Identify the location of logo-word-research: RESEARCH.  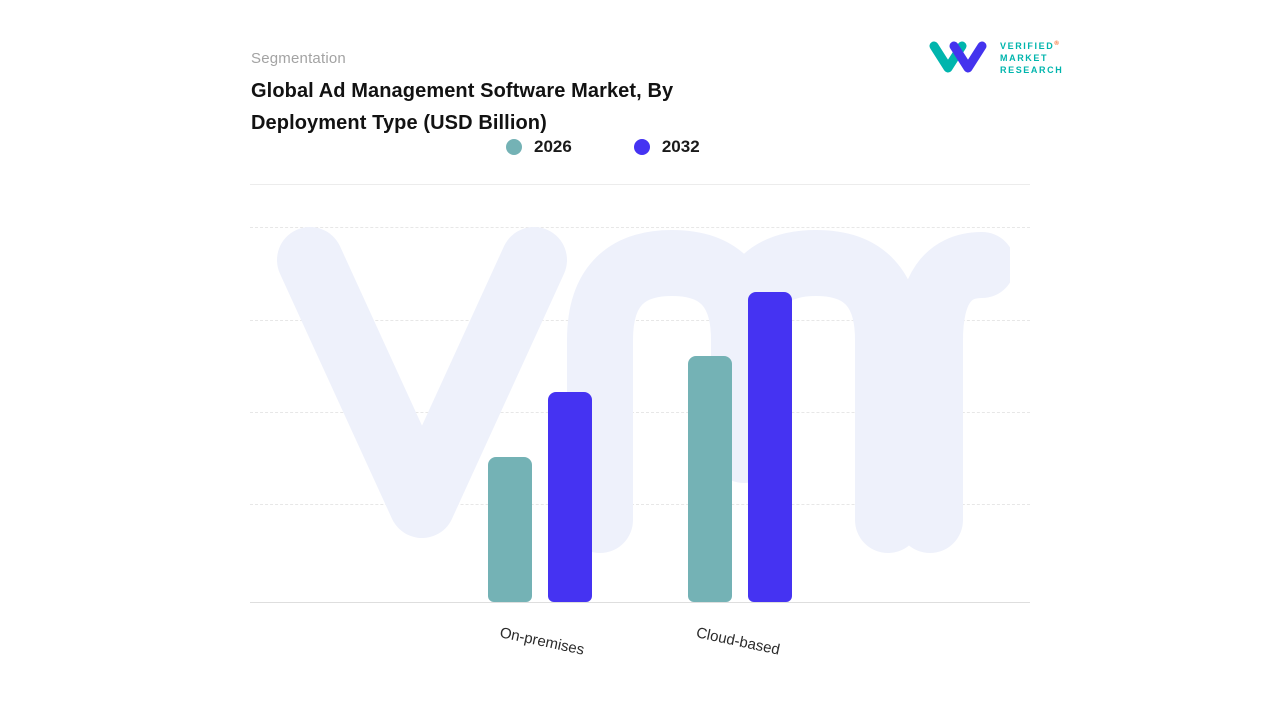
(1032, 69).